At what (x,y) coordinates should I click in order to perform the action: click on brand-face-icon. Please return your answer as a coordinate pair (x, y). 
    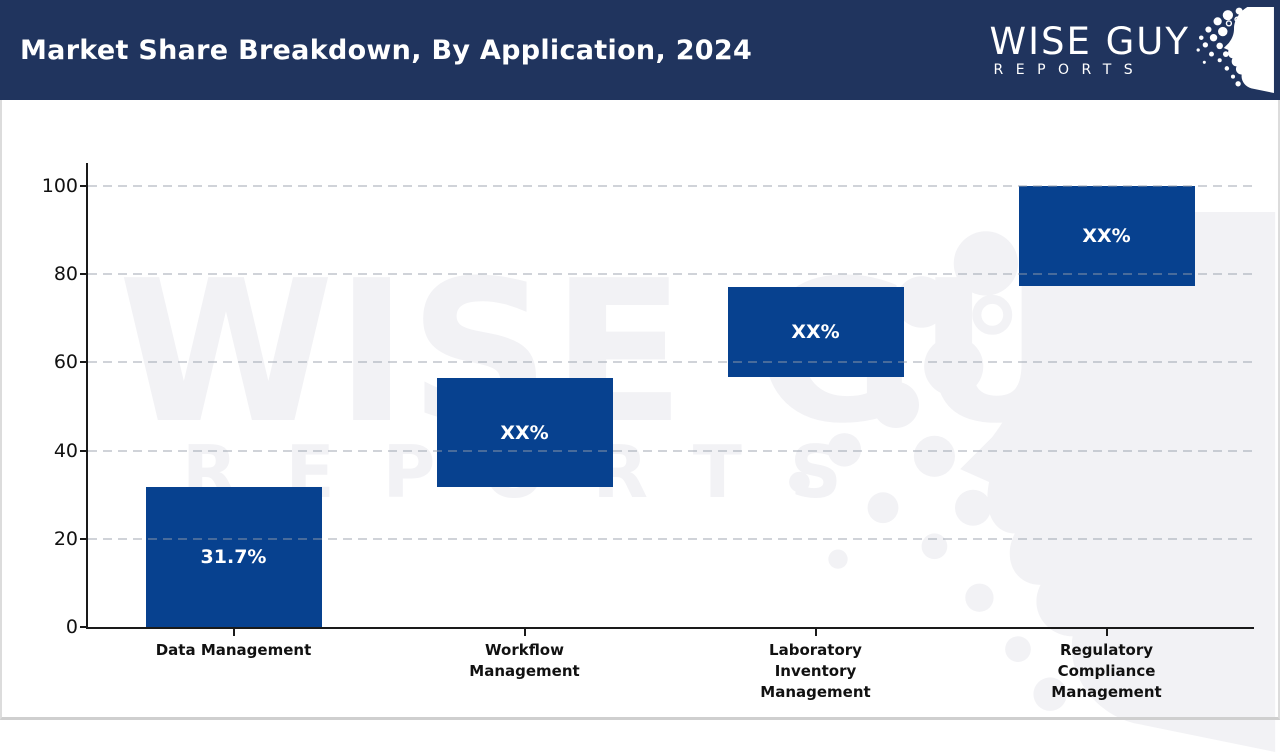
    Looking at the image, I should click on (1235, 50).